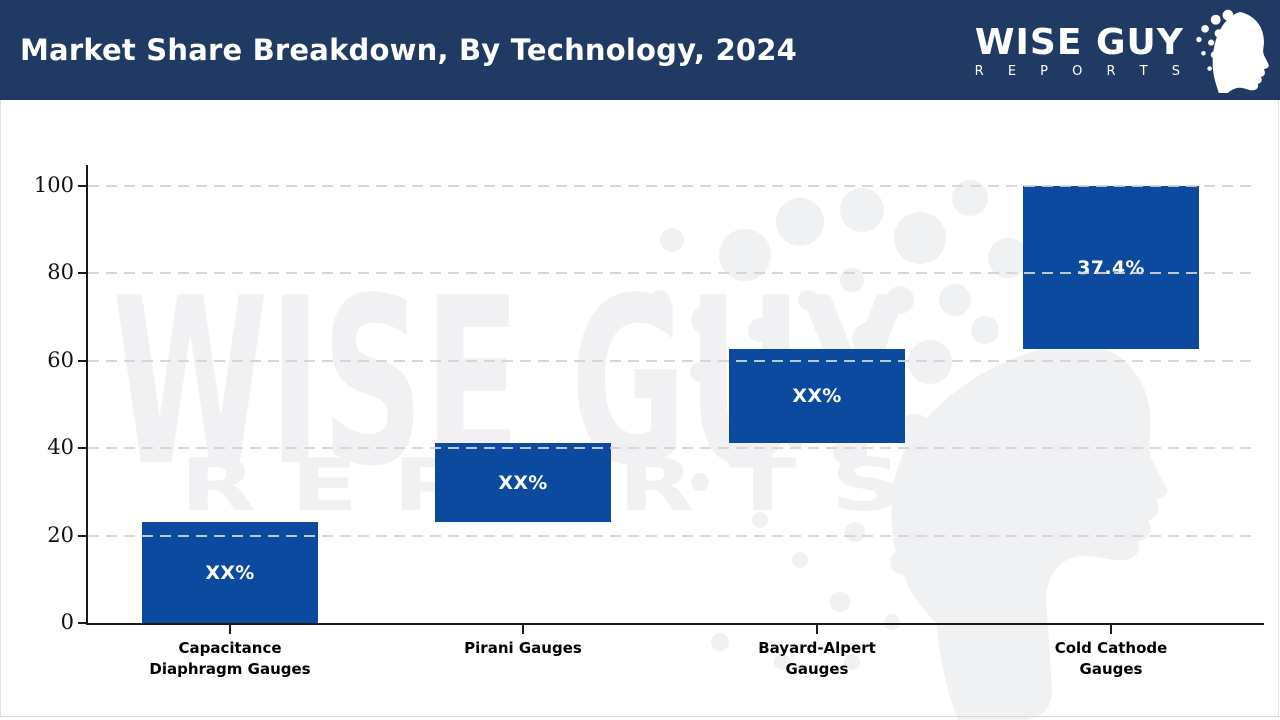 The image size is (1280, 720). What do you see at coordinates (53, 185) in the screenshot?
I see `y-tick-label: 100` at bounding box center [53, 185].